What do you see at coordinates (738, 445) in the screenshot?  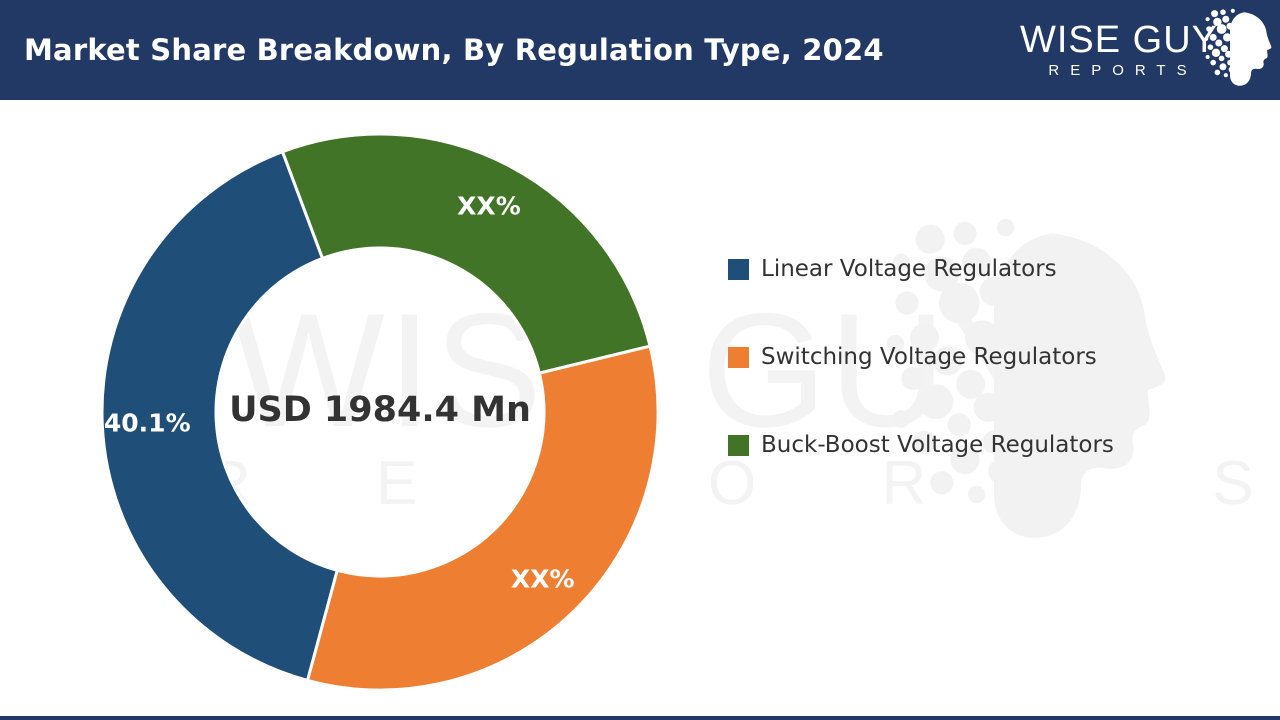 I see `legend-swatch-buck-boost` at bounding box center [738, 445].